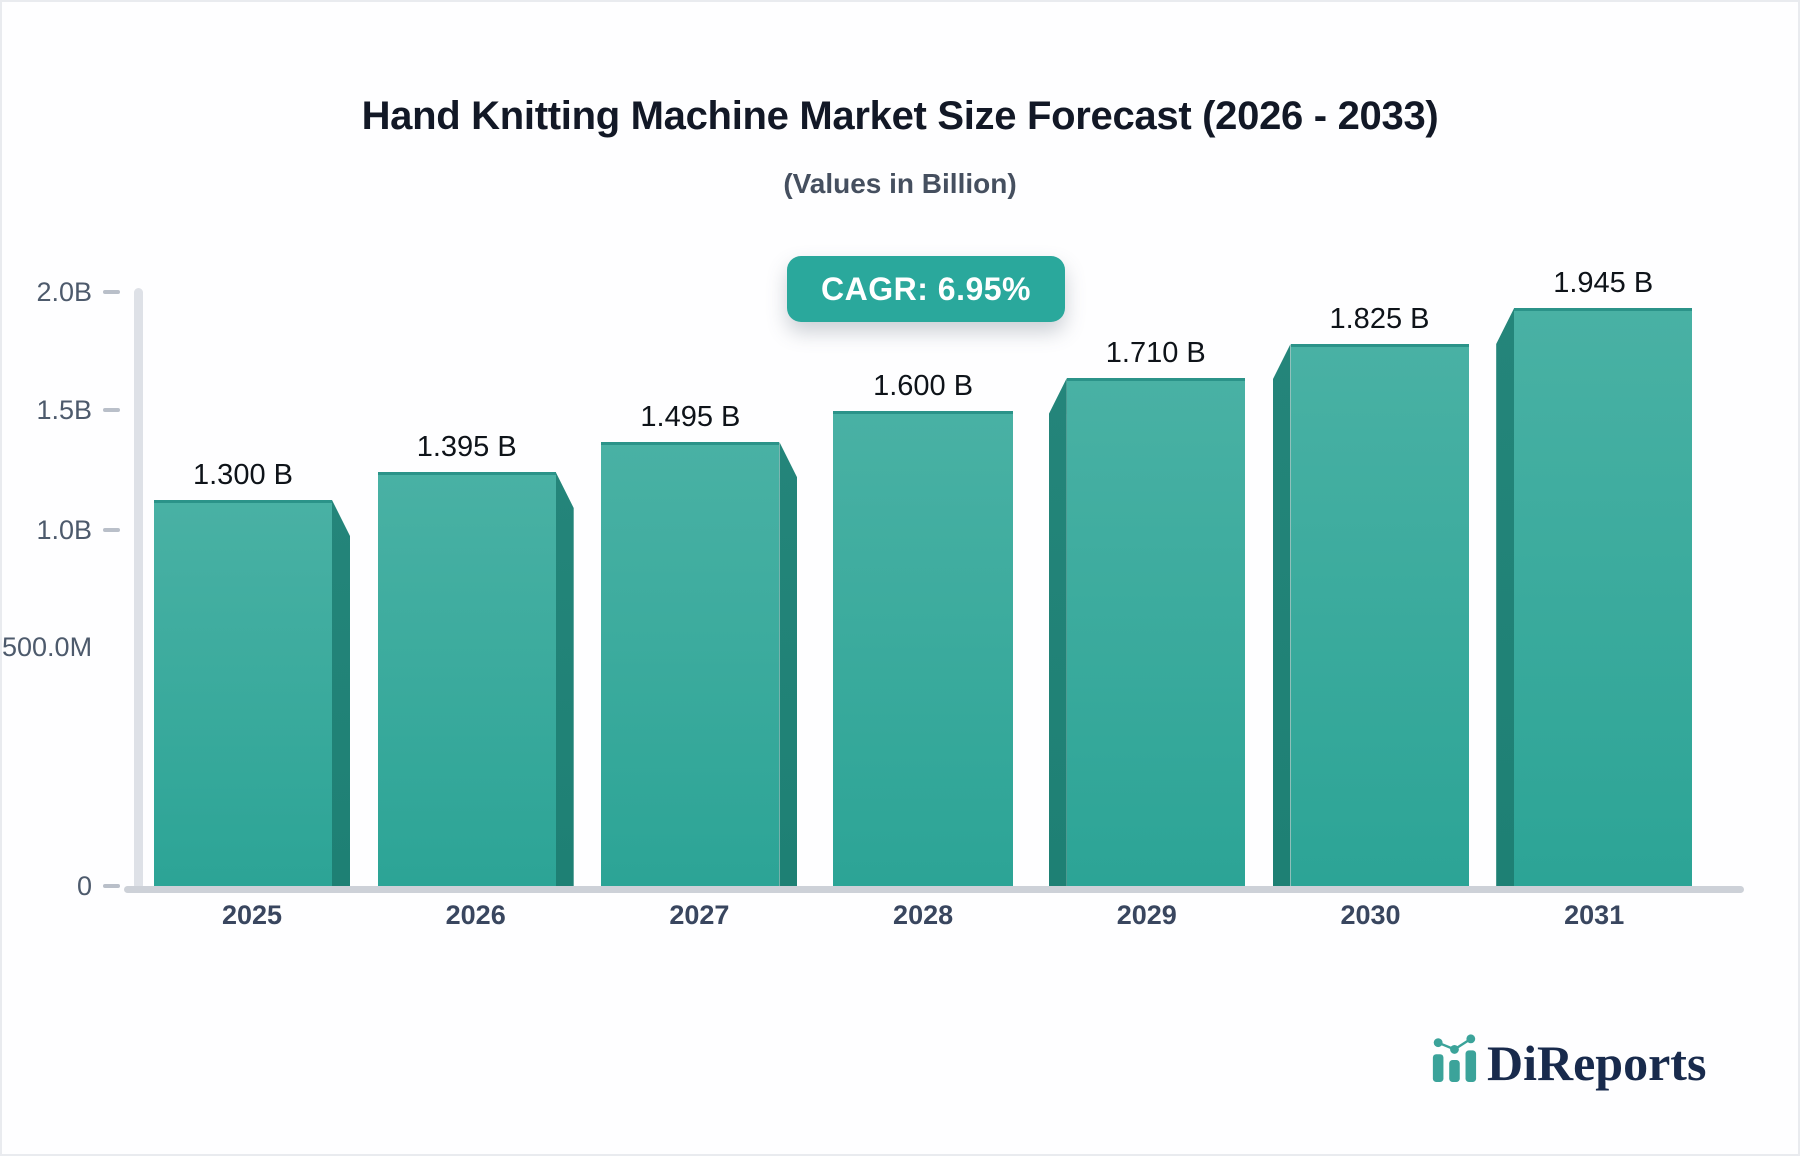 Image resolution: width=1800 pixels, height=1156 pixels. I want to click on y-axis-line, so click(138, 589).